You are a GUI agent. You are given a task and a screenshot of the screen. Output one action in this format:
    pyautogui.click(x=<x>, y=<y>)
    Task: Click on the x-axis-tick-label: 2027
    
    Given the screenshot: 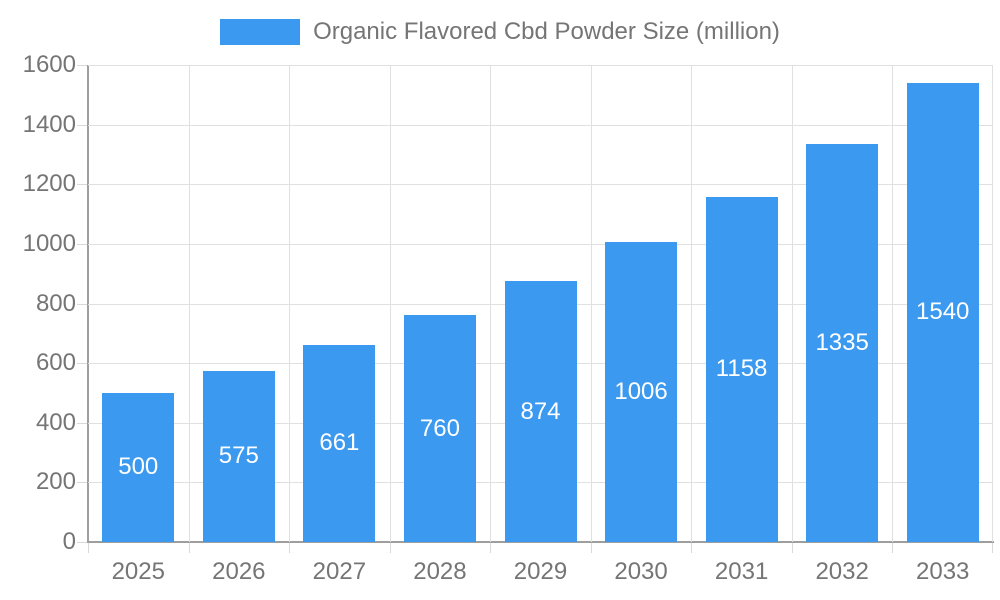 What is the action you would take?
    pyautogui.click(x=339, y=571)
    